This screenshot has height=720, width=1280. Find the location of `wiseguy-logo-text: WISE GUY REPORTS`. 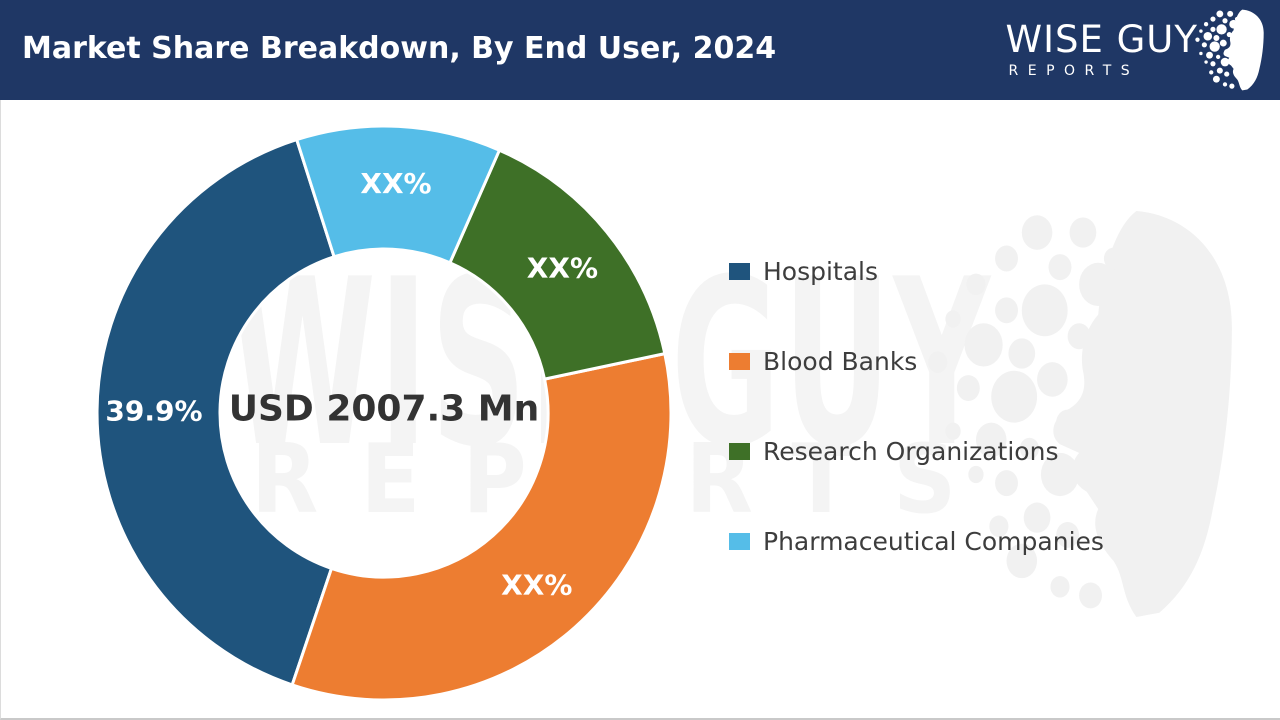

wiseguy-logo-text: WISE GUY REPORTS is located at coordinates (1102, 50).